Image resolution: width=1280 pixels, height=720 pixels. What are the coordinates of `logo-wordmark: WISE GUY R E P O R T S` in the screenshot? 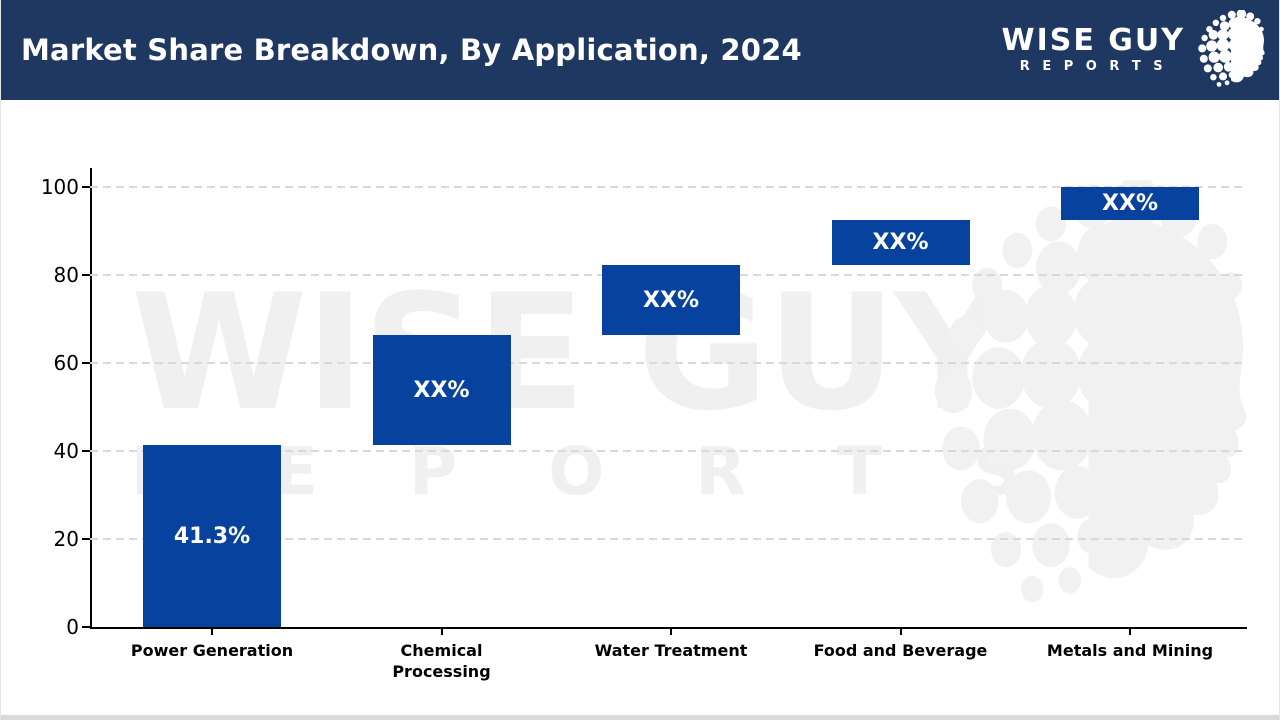 It's located at (1093, 50).